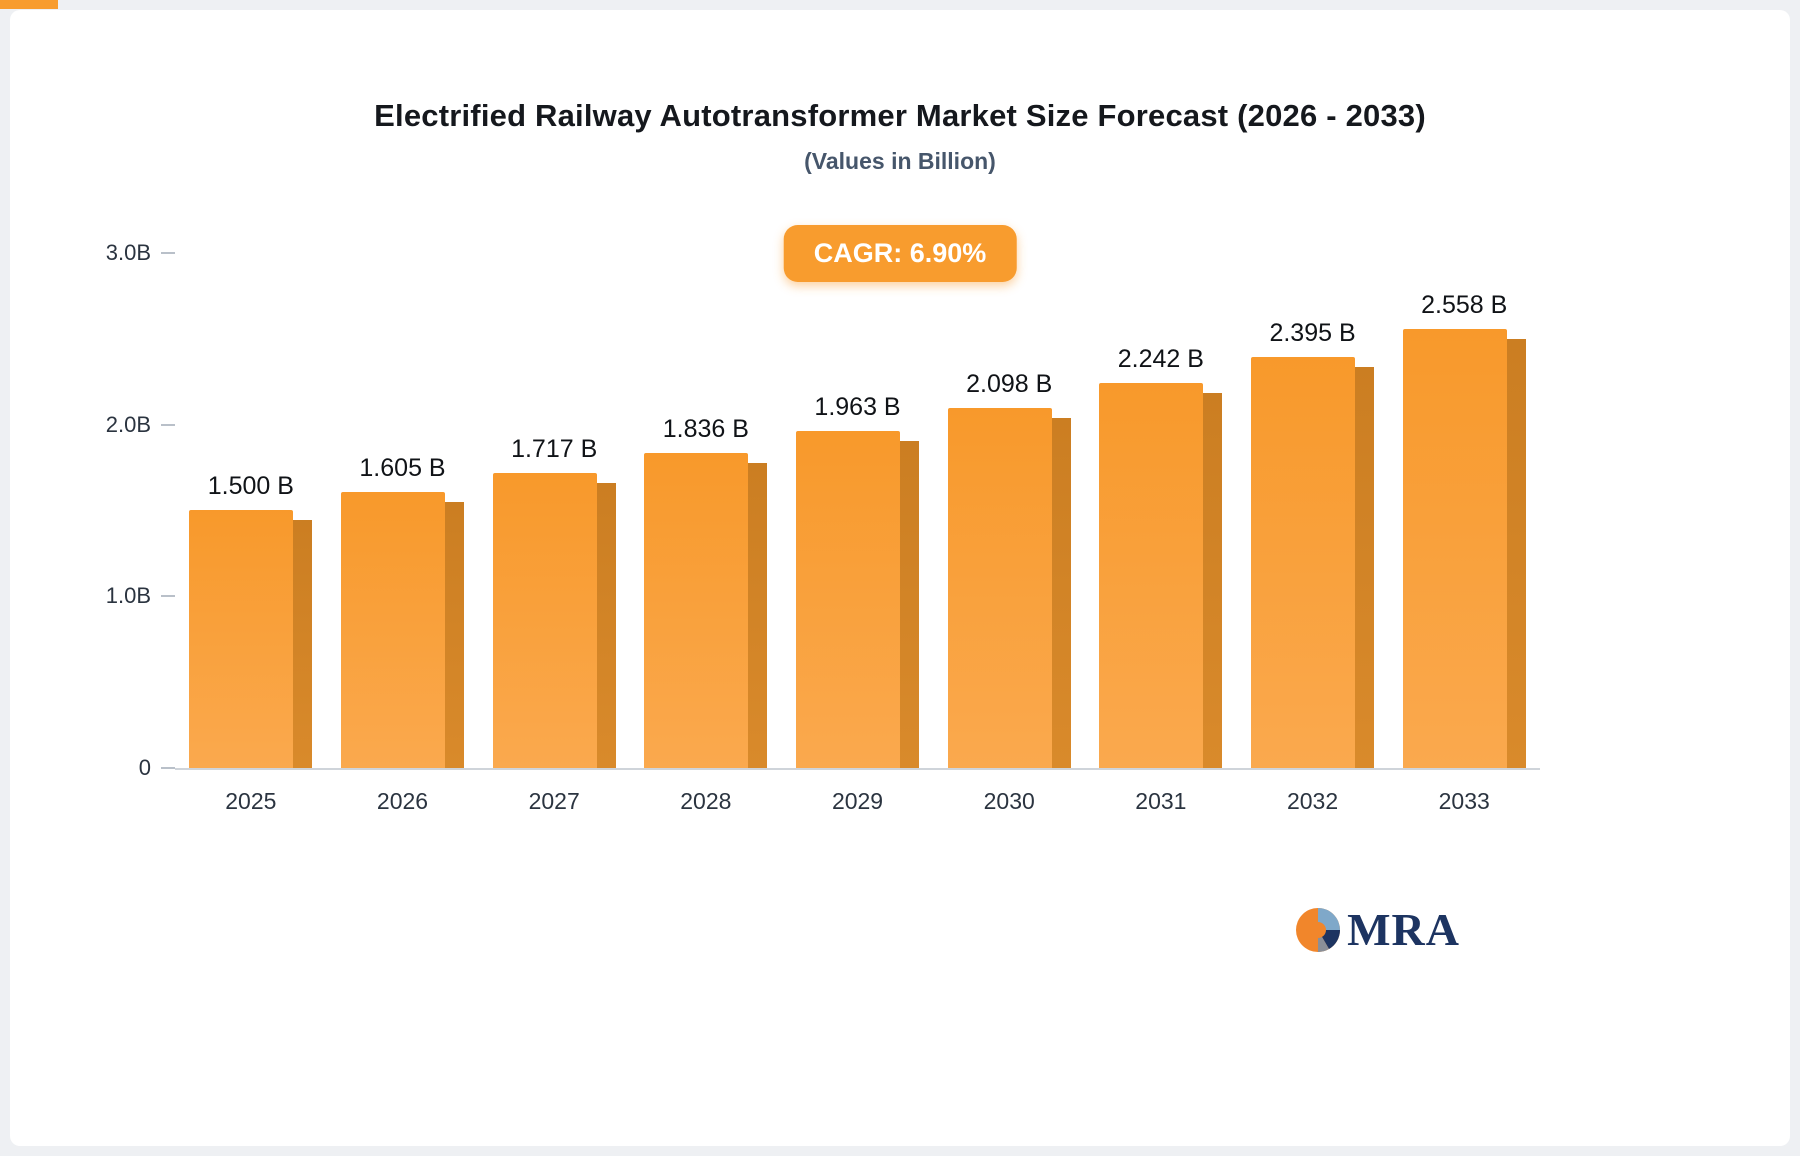  I want to click on y-tick: 2.0B, so click(137, 425).